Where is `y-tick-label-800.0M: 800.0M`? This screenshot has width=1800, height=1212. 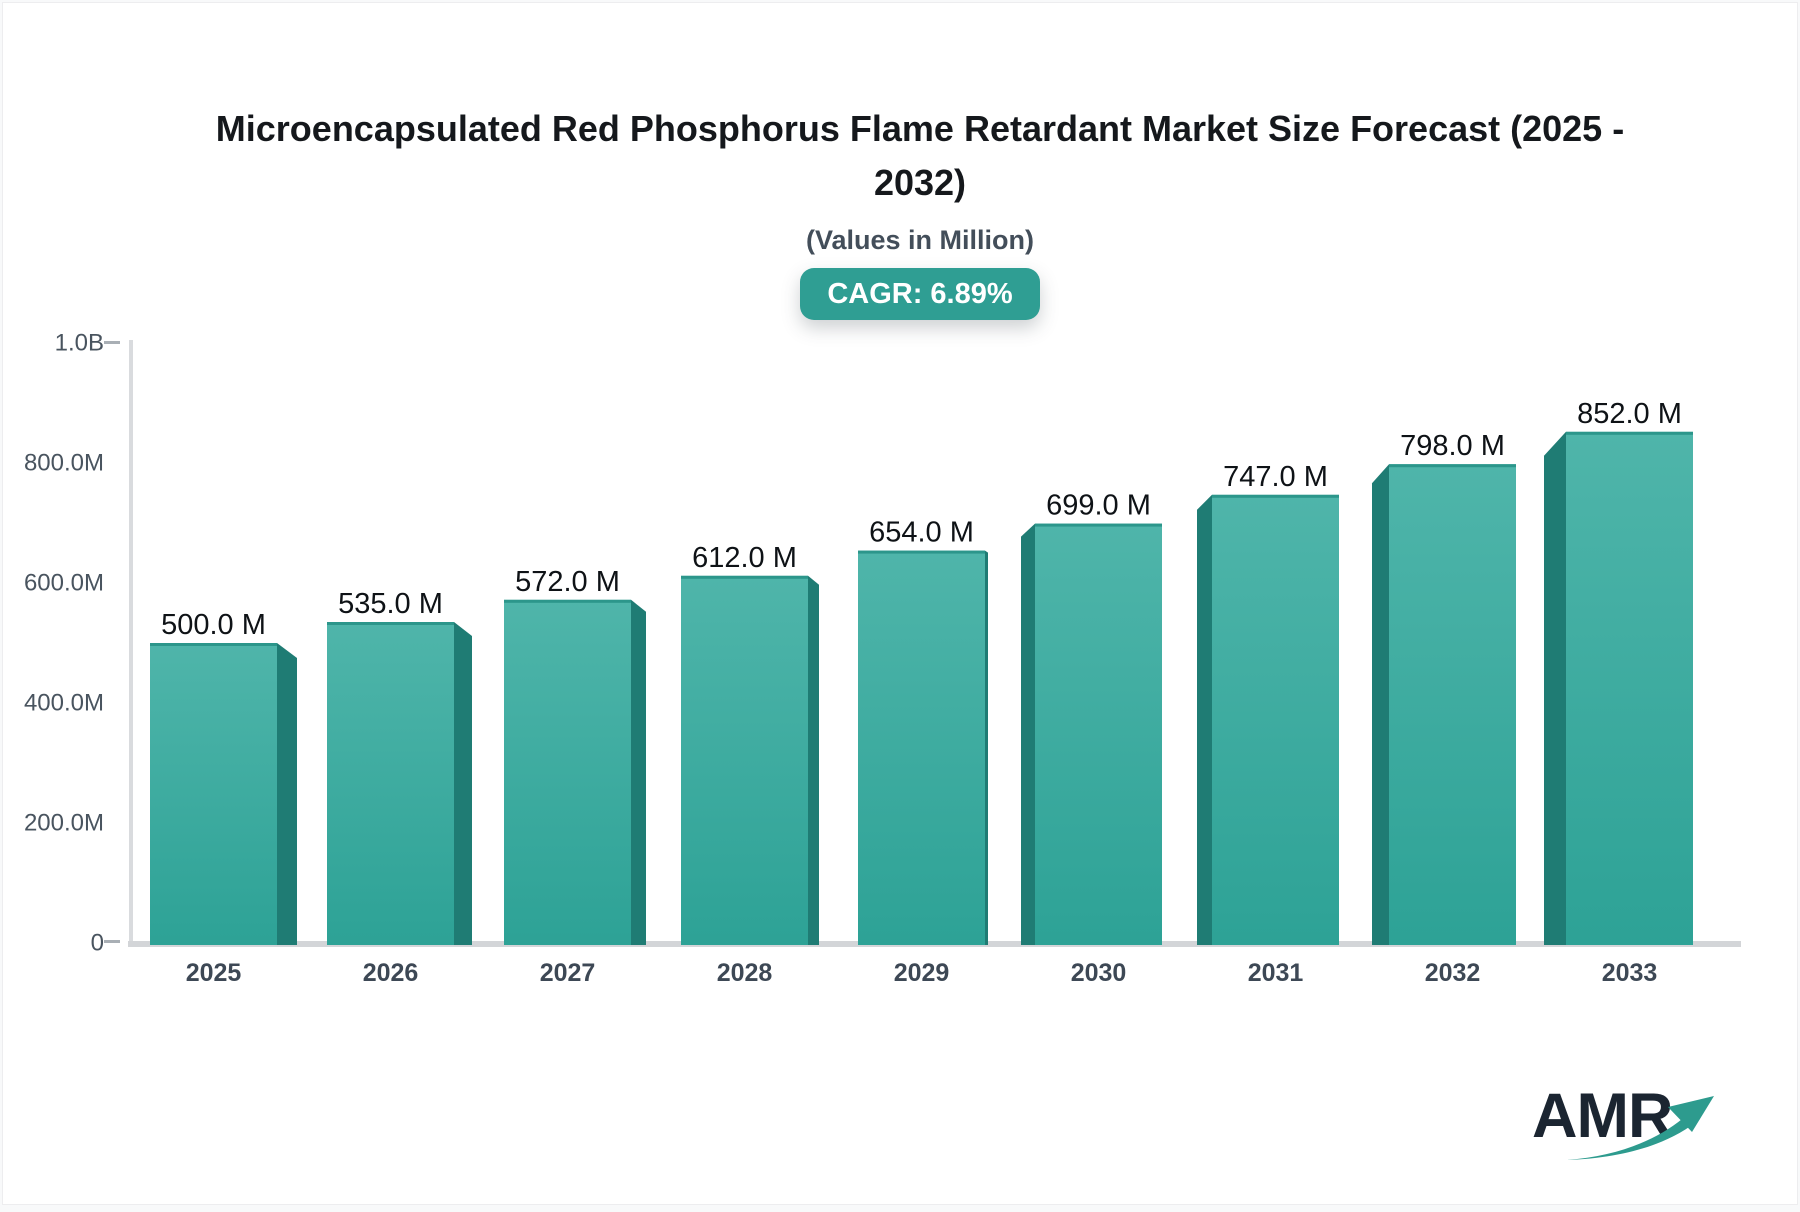
y-tick-label-800.0M: 800.0M is located at coordinates (64, 463).